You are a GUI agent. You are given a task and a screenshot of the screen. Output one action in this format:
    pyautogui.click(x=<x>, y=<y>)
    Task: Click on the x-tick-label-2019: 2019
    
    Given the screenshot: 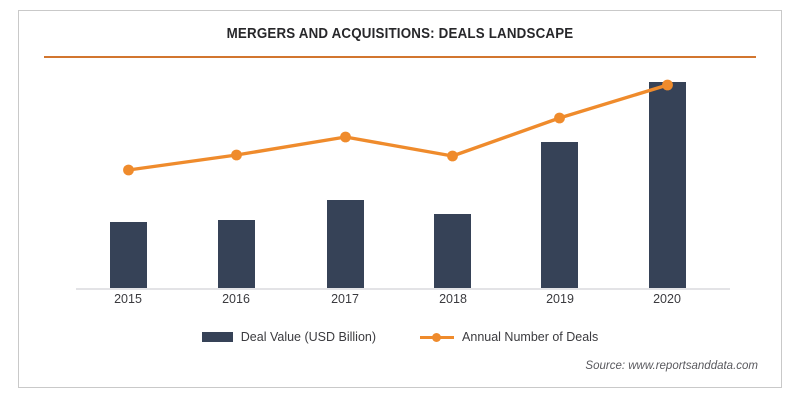 What is the action you would take?
    pyautogui.click(x=560, y=299)
    